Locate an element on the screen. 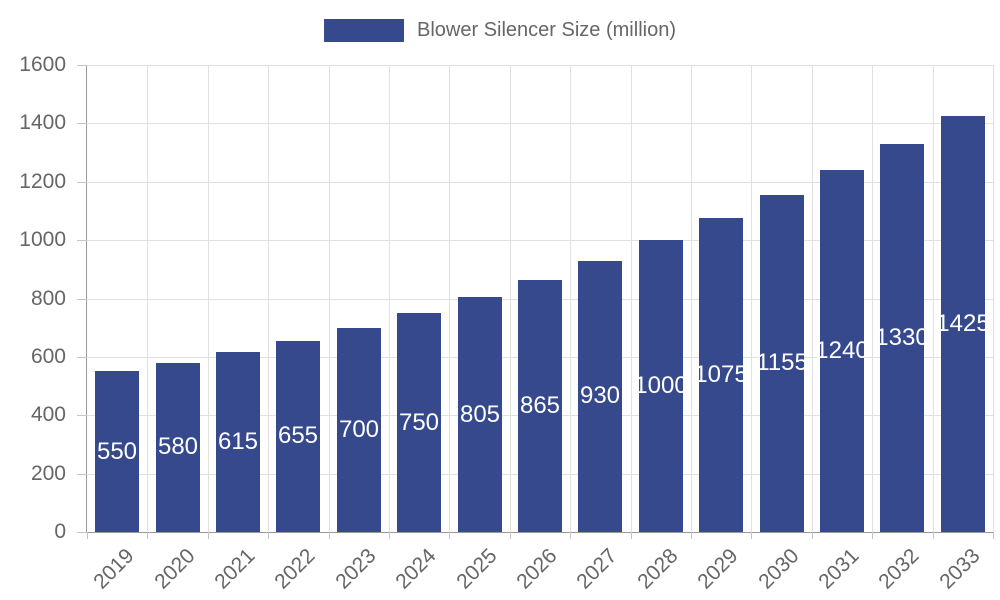 Image resolution: width=1000 pixels, height=600 pixels. y-axis-label: 600 is located at coordinates (48, 356).